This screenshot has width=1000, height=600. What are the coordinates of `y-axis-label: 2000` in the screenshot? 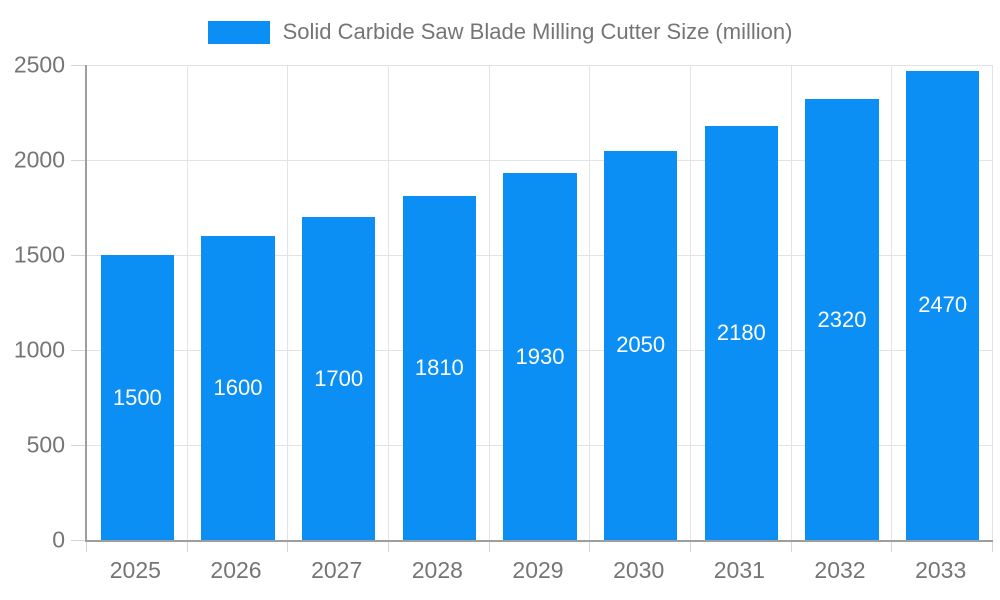 It's located at (39, 159).